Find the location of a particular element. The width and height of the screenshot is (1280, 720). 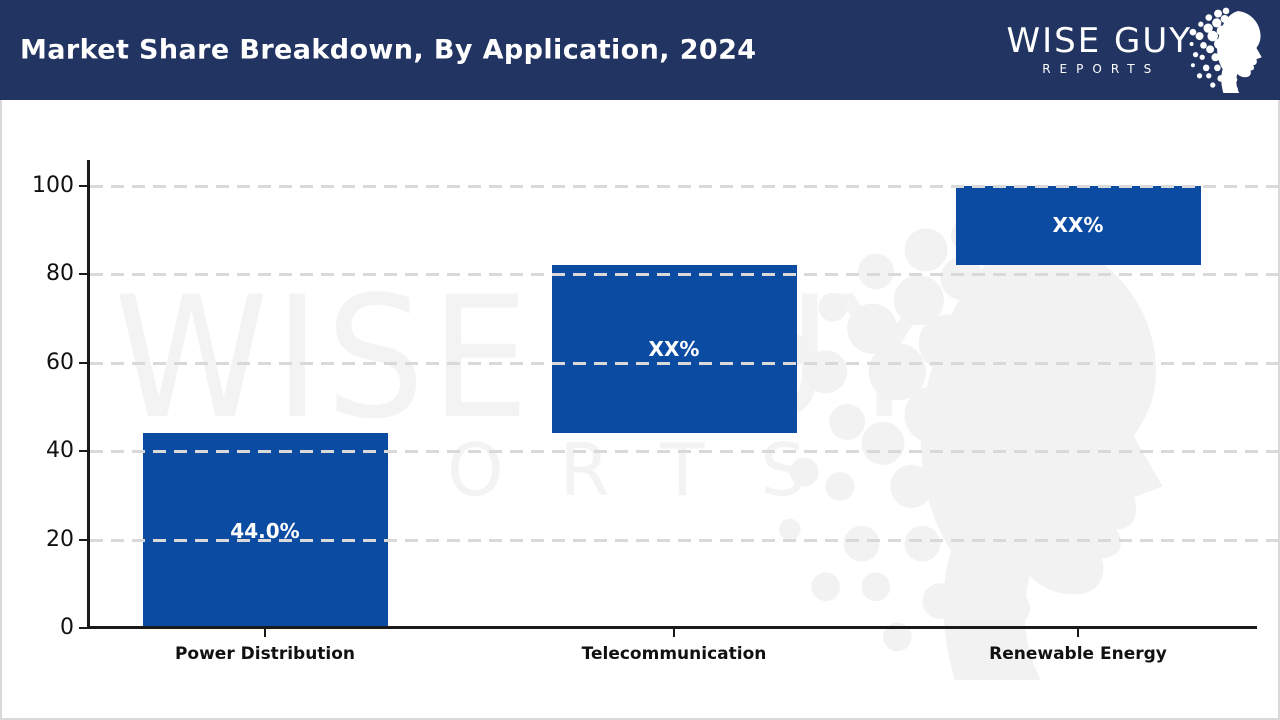

y-axis-spine is located at coordinates (88, 394).